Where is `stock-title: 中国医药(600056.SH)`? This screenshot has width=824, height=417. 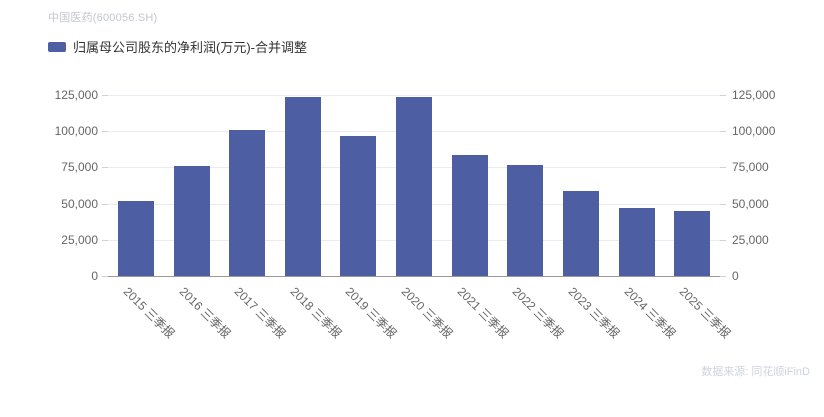 stock-title: 中国医药(600056.SH) is located at coordinates (103, 18).